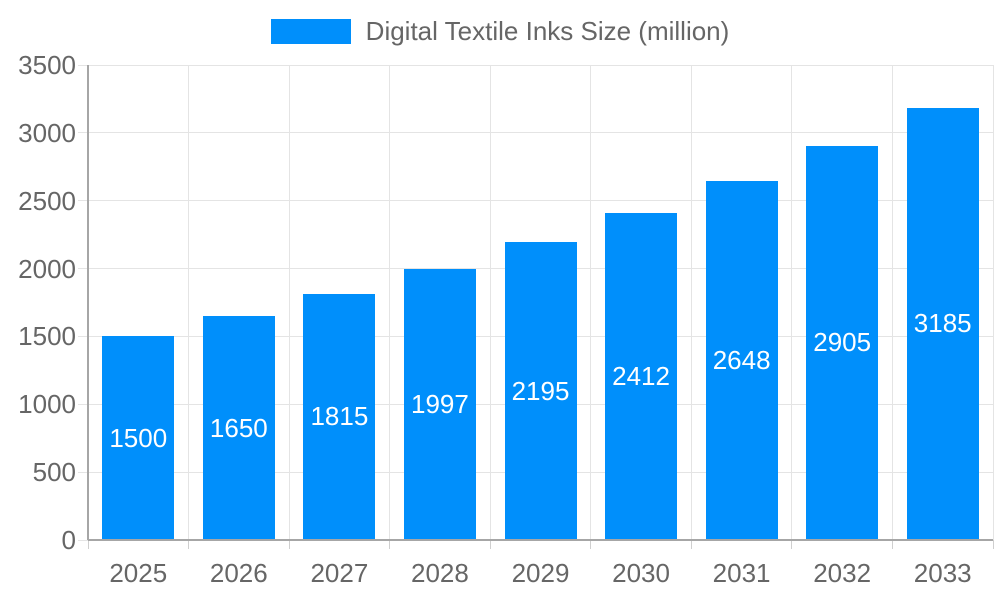  What do you see at coordinates (138, 573) in the screenshot?
I see `x-axis-label: 2025` at bounding box center [138, 573].